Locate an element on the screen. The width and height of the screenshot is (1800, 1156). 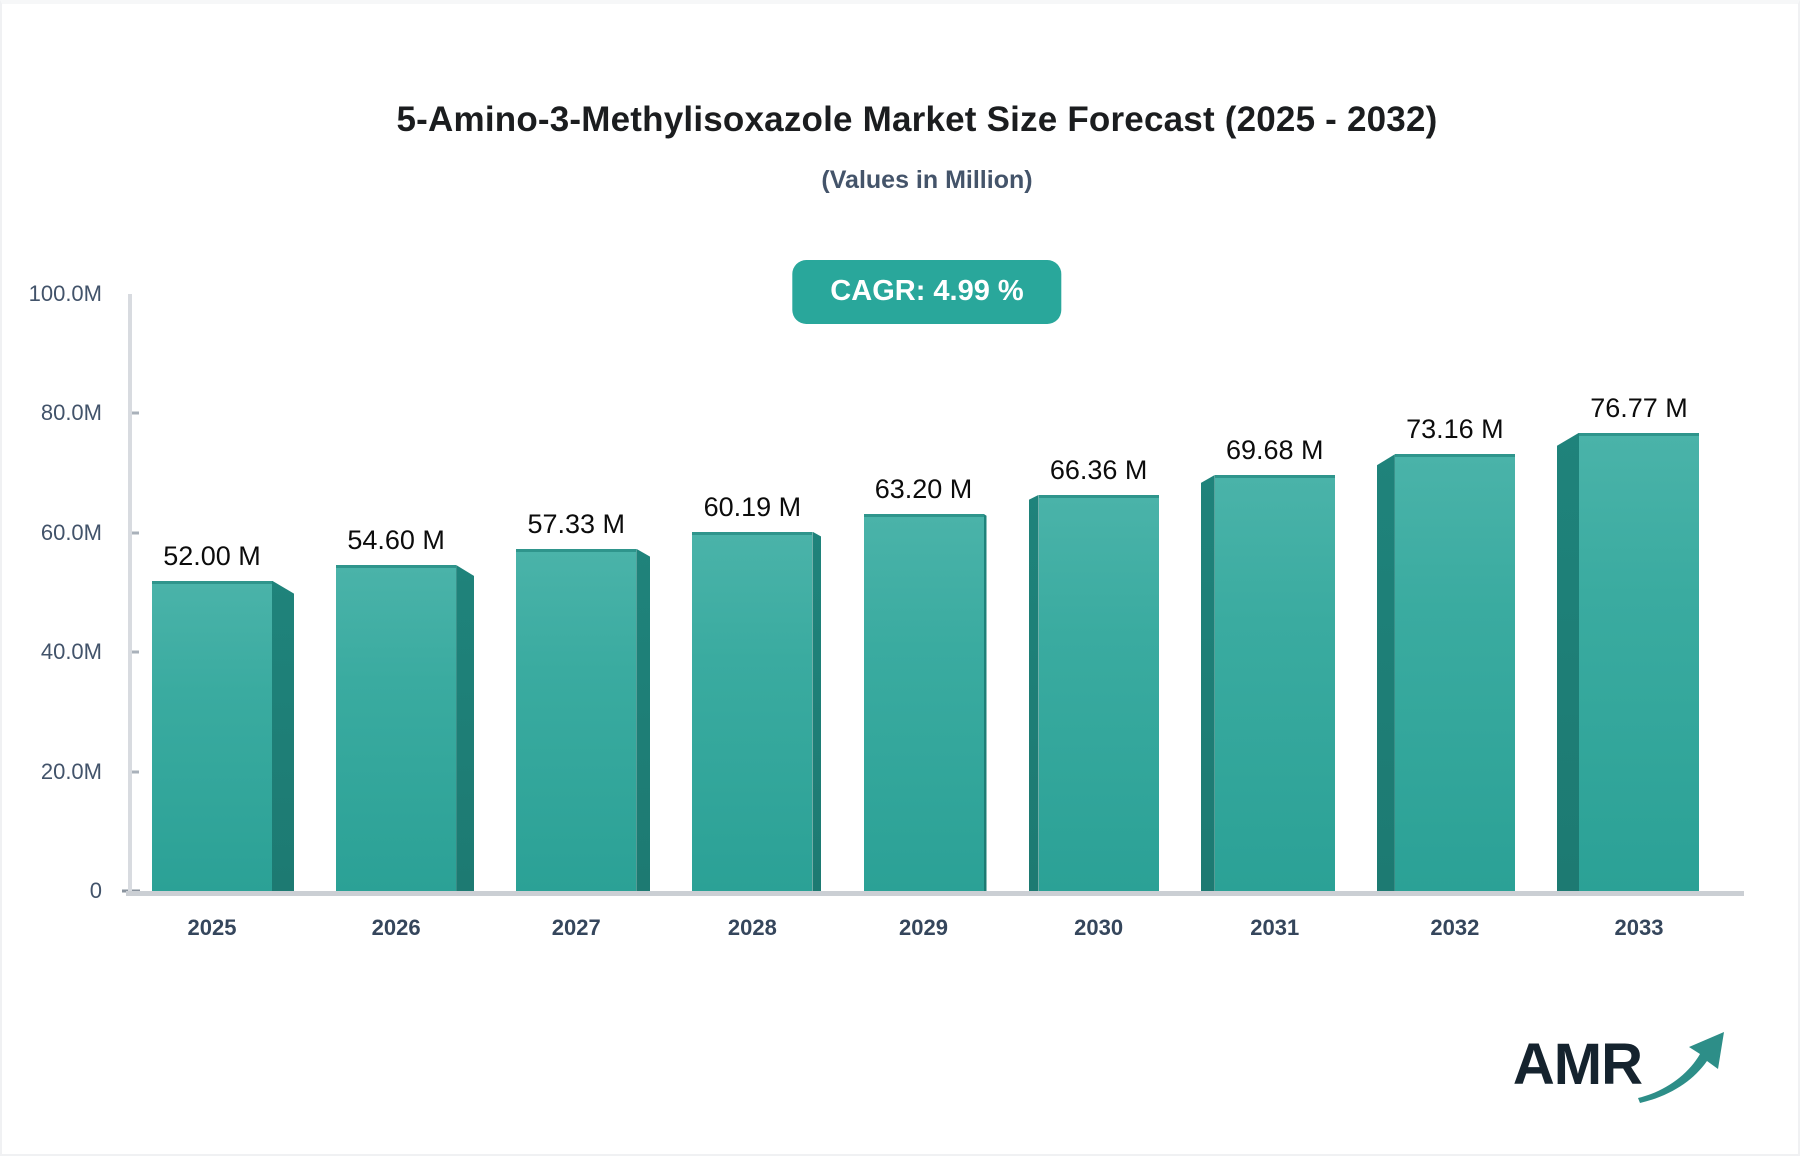
cagr-badge: CAGR: 4.99 % is located at coordinates (927, 292).